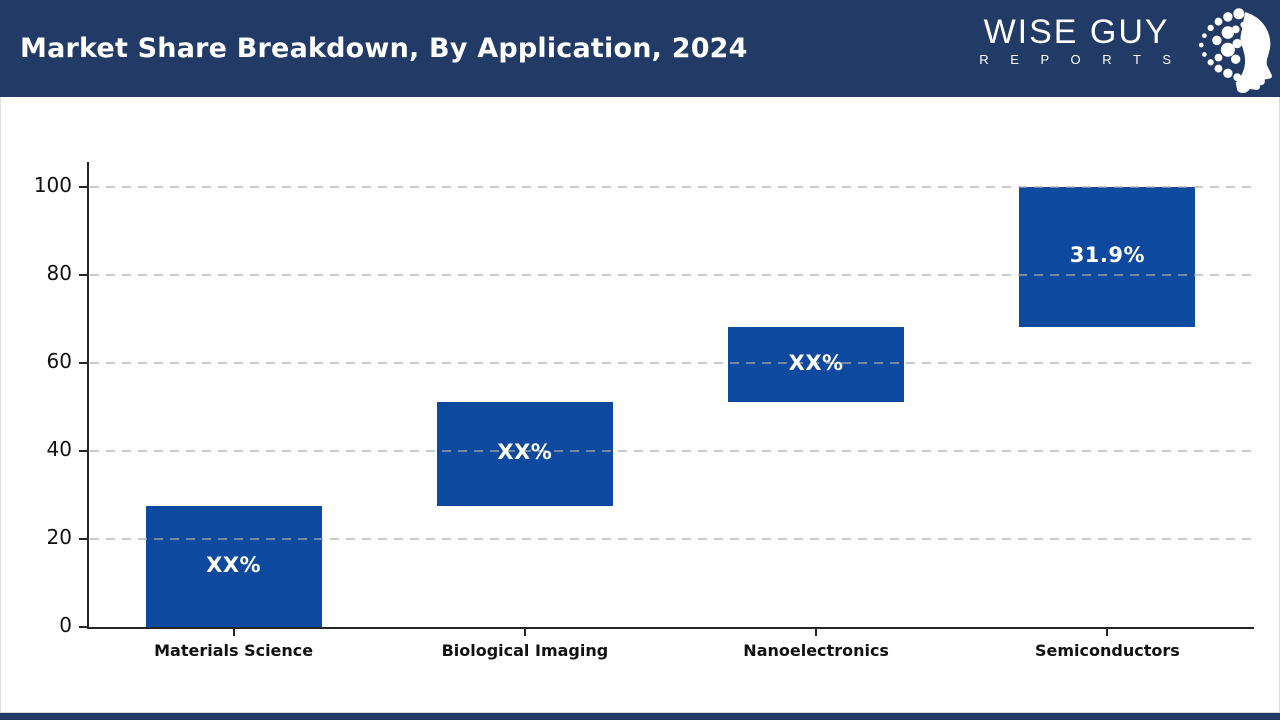 This screenshot has height=720, width=1280. I want to click on bar-value-label: 31.9%, so click(1107, 255).